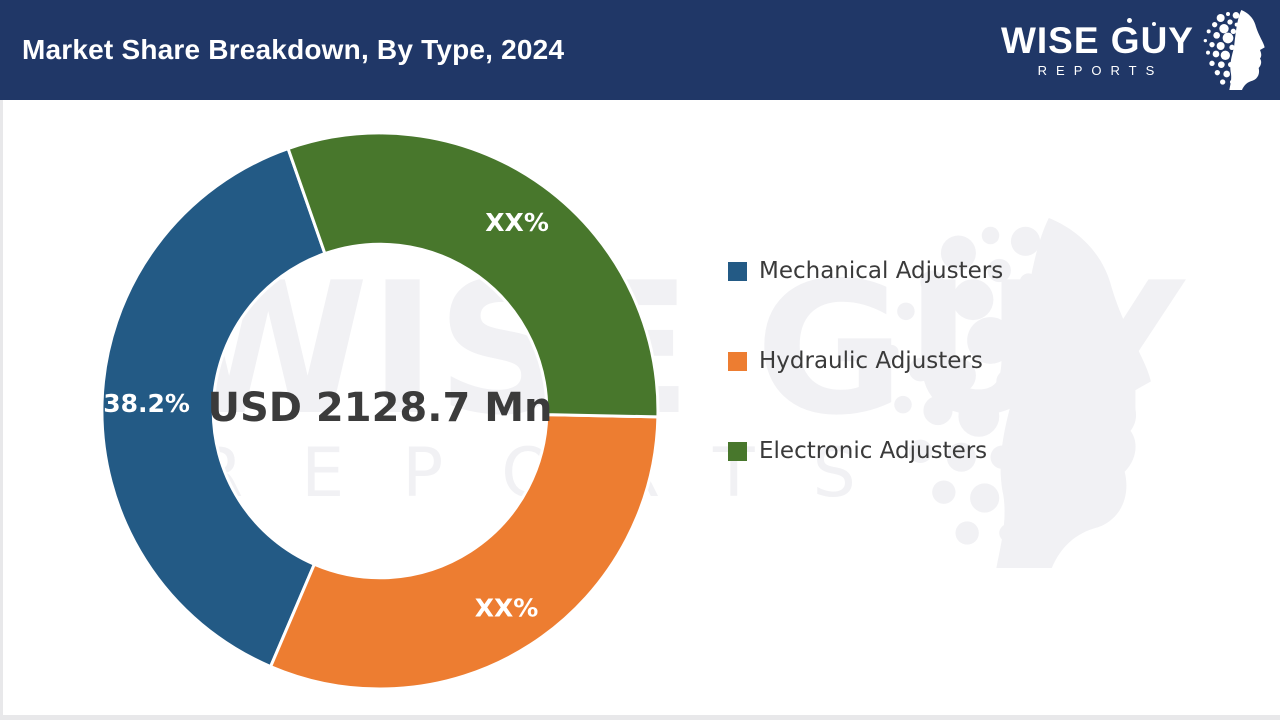 The image size is (1280, 720). I want to click on donut-slice-mechanical-adjusters, so click(213, 408).